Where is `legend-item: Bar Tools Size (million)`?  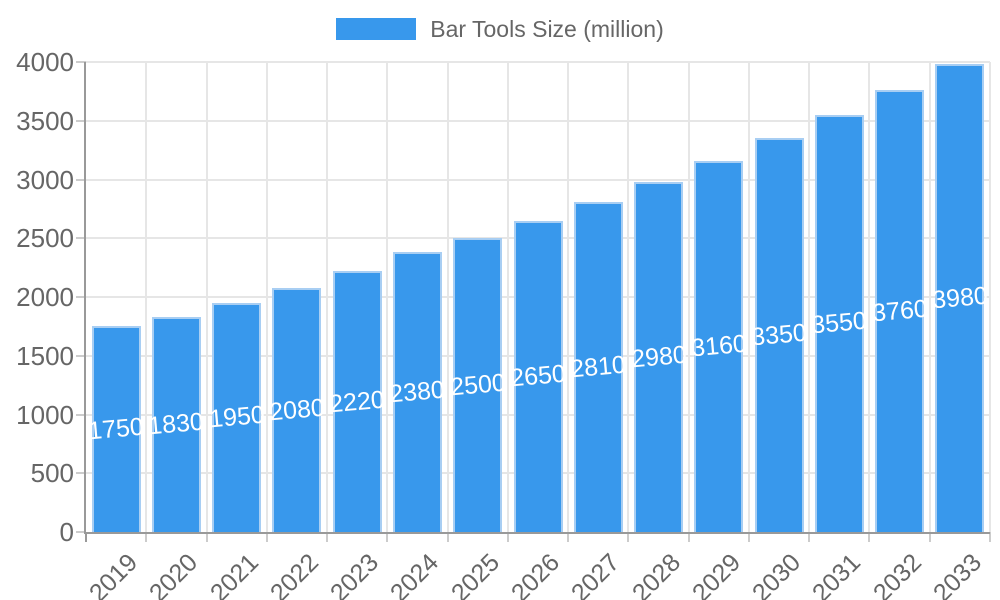
legend-item: Bar Tools Size (million) is located at coordinates (500, 29).